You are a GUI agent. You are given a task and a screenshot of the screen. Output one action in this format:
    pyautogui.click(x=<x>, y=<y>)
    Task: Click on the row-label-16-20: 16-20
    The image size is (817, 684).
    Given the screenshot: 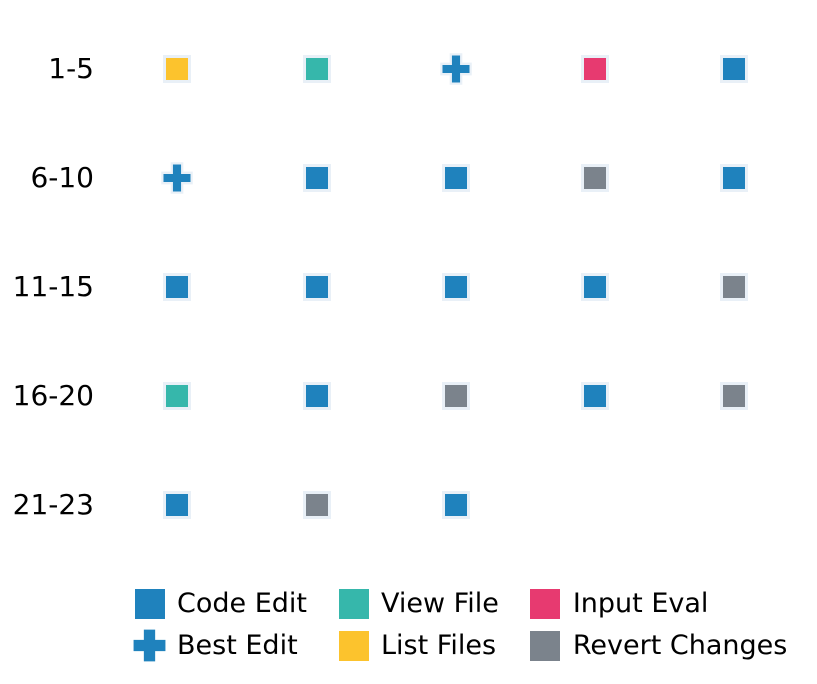 What is the action you would take?
    pyautogui.click(x=53, y=395)
    